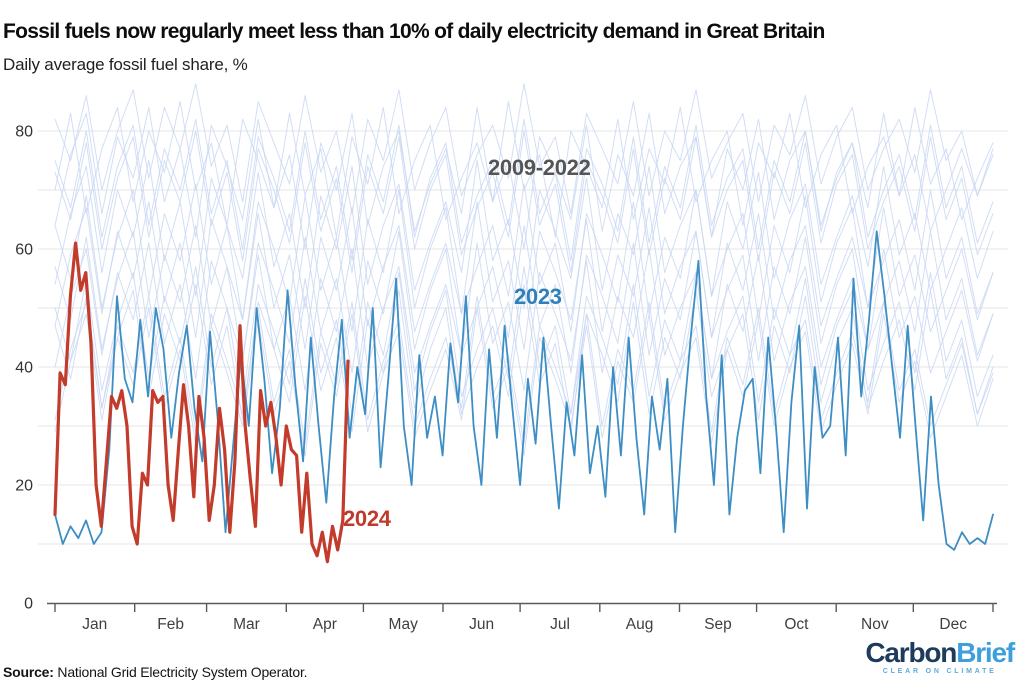 Image resolution: width=1024 pixels, height=688 pixels. Describe the element at coordinates (28, 672) in the screenshot. I see `source-label: Source:` at that location.